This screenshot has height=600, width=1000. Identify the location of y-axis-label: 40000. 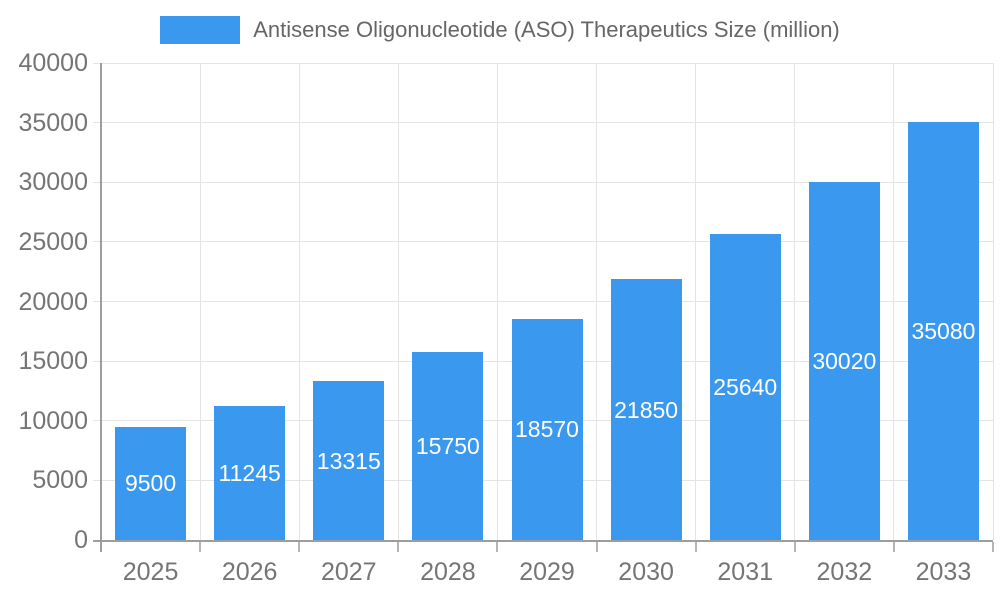
(53, 63).